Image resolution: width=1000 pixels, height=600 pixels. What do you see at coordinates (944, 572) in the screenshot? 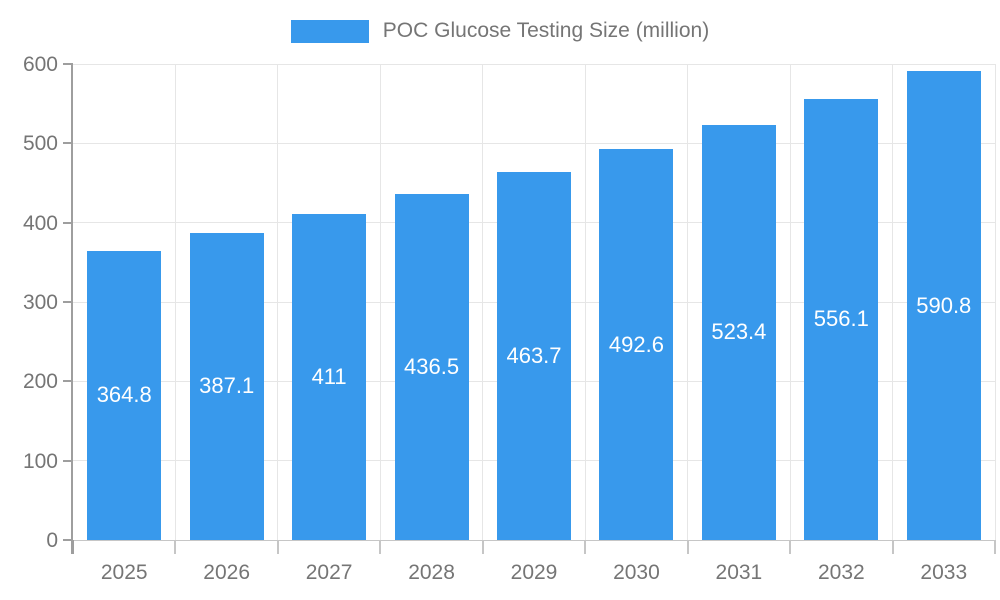
I see `x-axis-tick-label: 2033` at bounding box center [944, 572].